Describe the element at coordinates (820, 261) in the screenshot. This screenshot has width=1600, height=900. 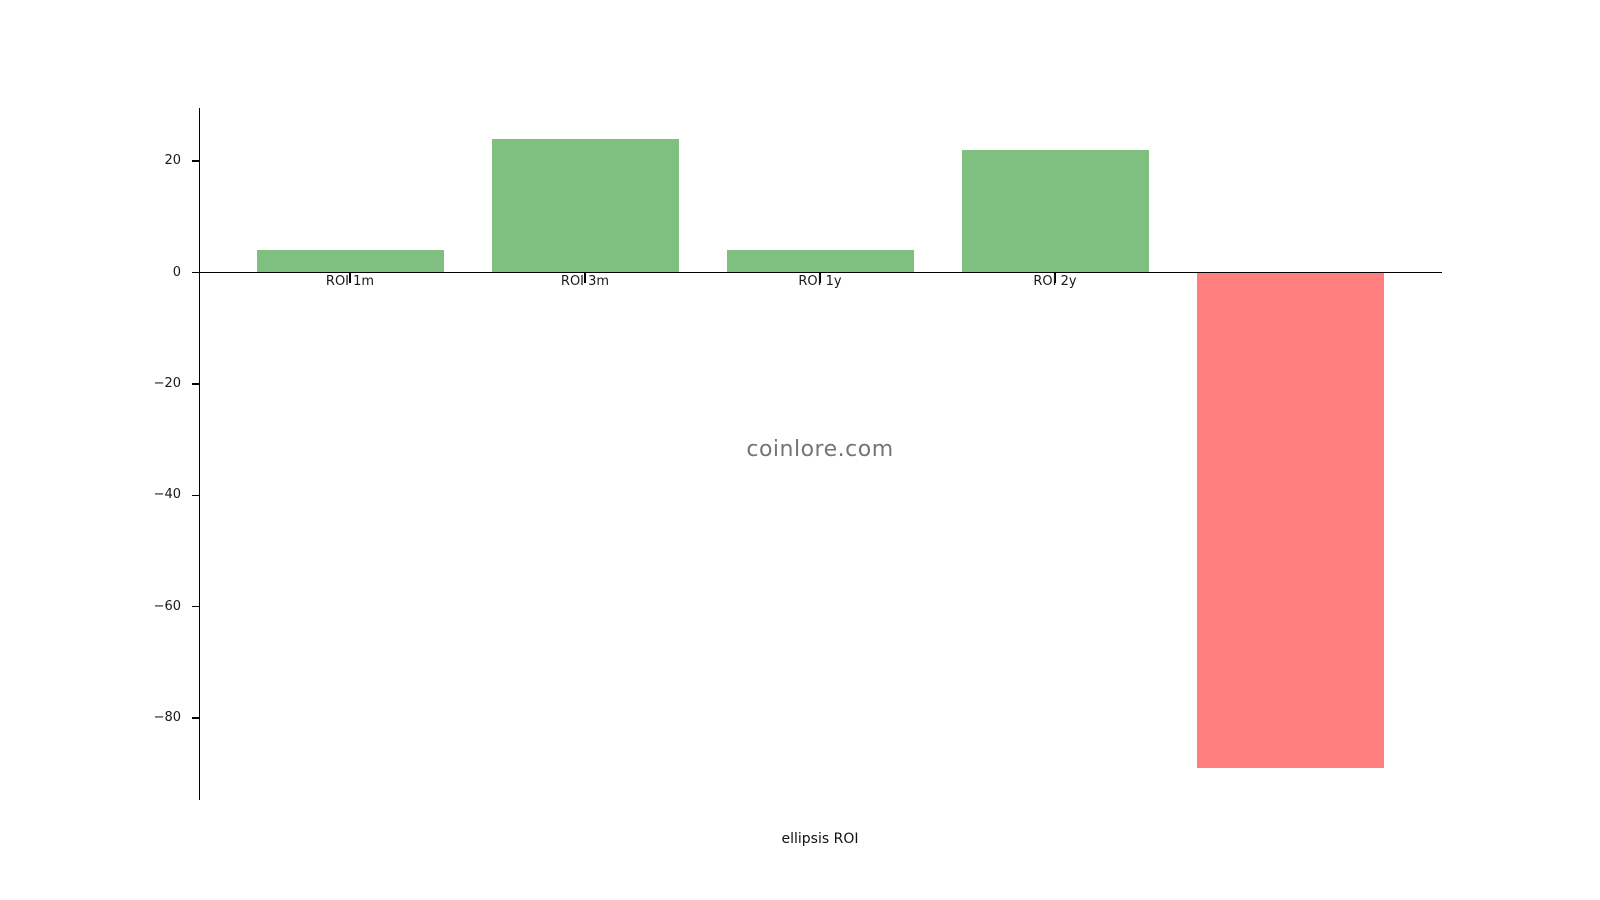
I see `bar-roi-1y` at that location.